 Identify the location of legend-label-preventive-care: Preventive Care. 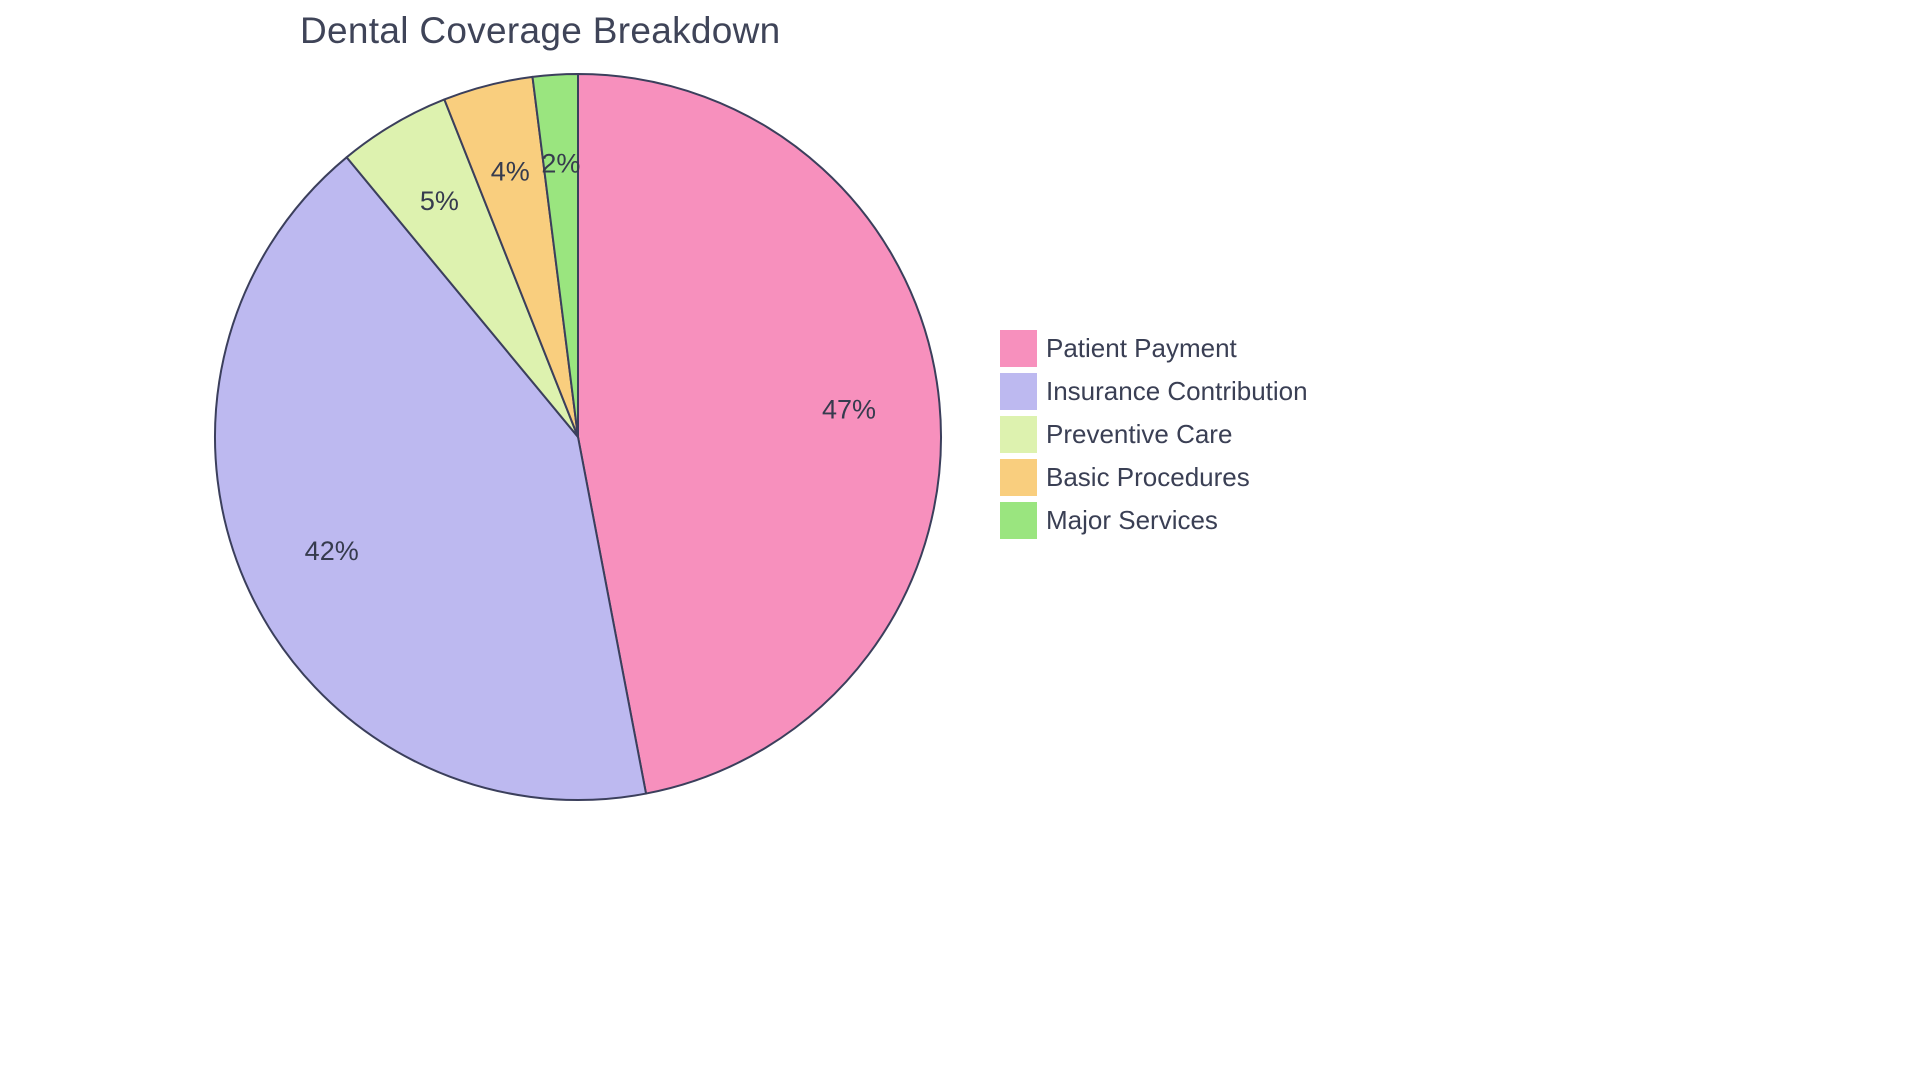
(1139, 434).